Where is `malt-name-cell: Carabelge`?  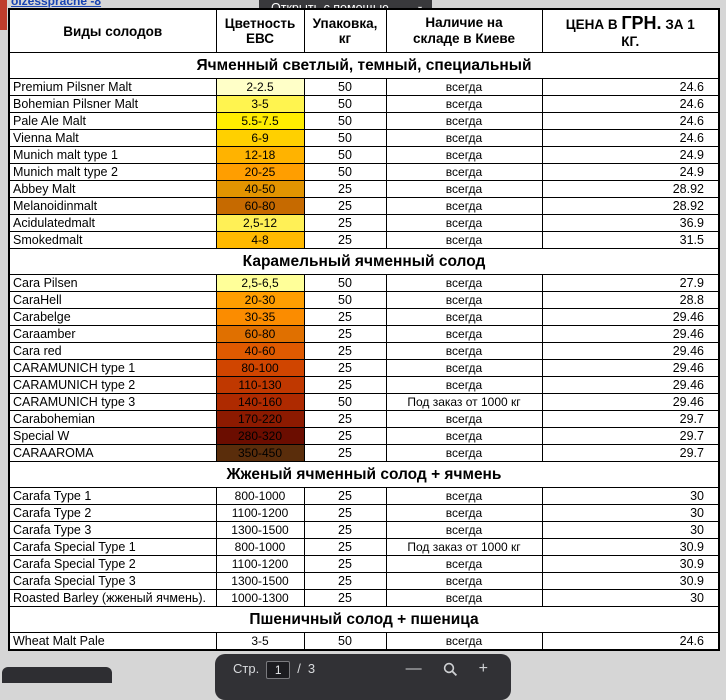
malt-name-cell: Carabelge is located at coordinates (112, 317).